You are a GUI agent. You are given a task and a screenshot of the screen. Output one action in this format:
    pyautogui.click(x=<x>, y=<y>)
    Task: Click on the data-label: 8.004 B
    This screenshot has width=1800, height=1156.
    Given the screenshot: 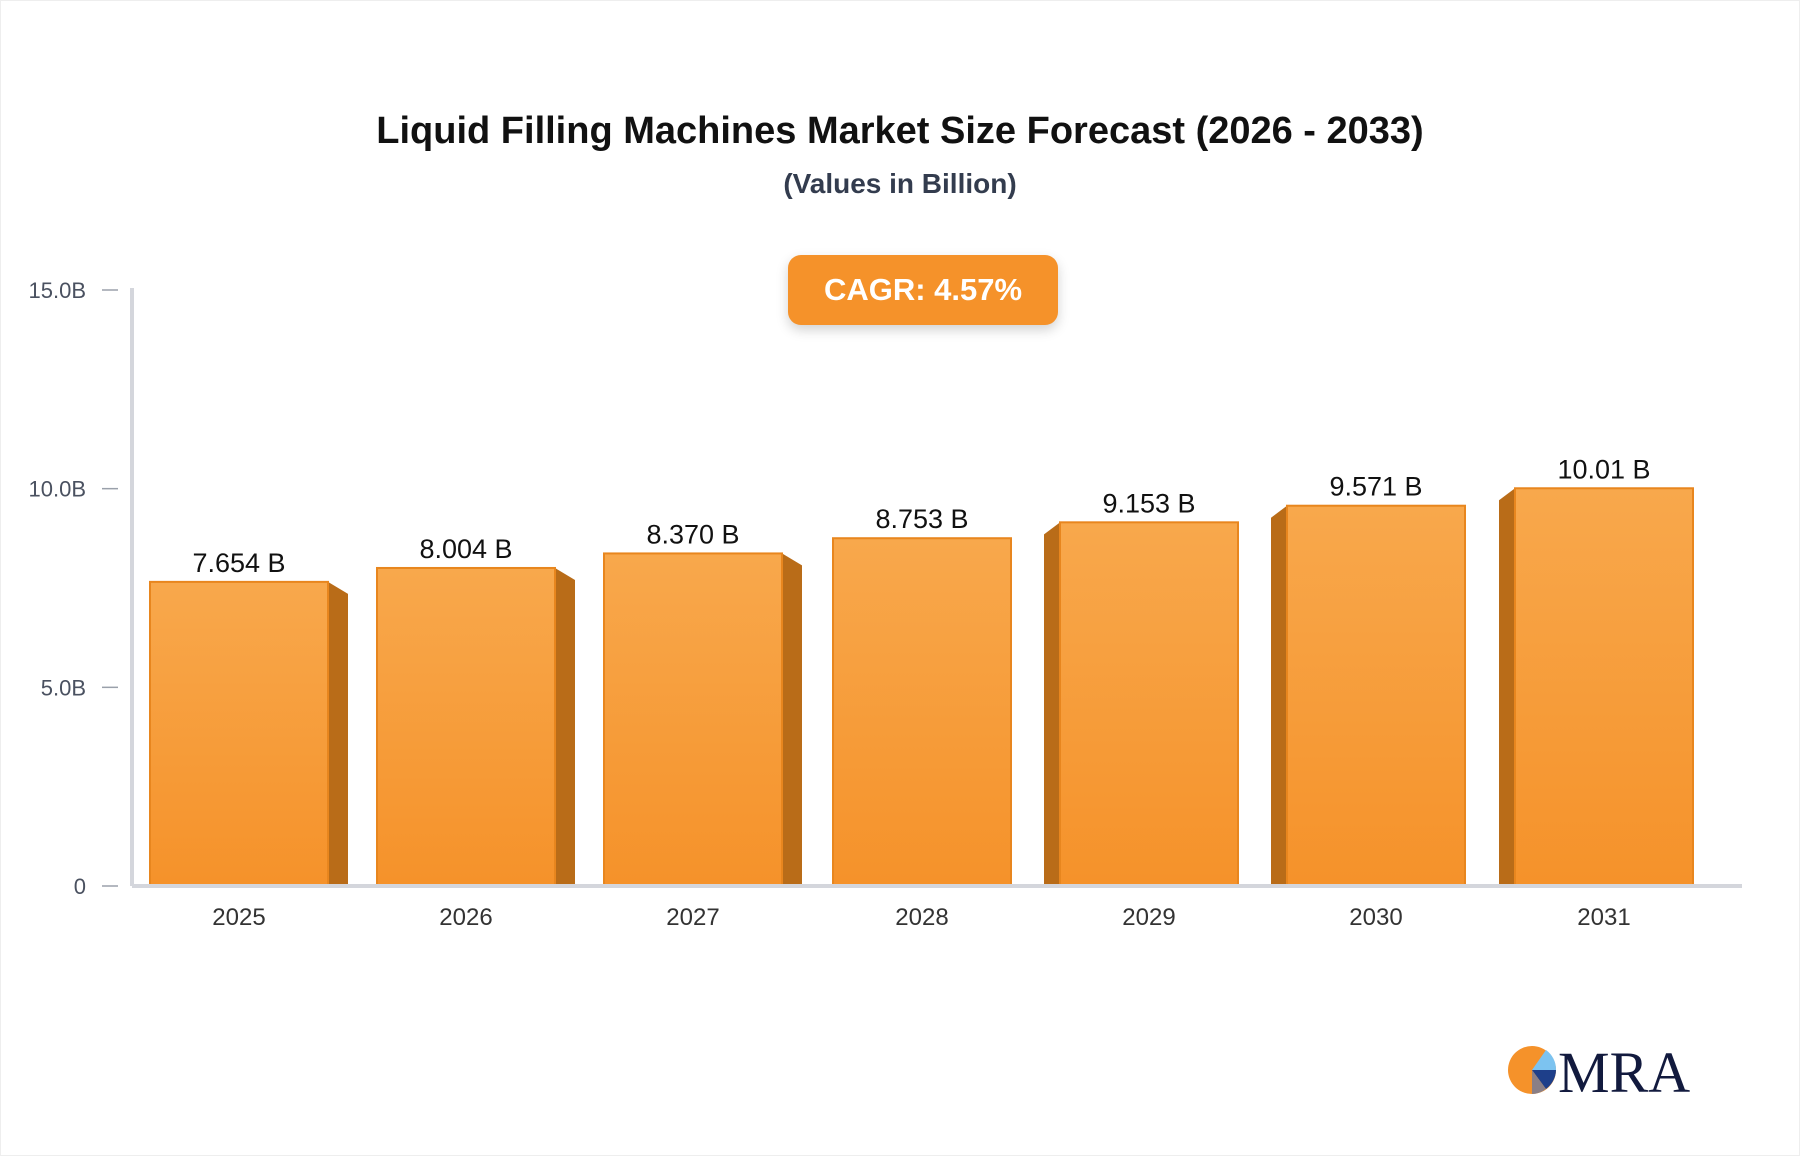 What is the action you would take?
    pyautogui.click(x=465, y=549)
    